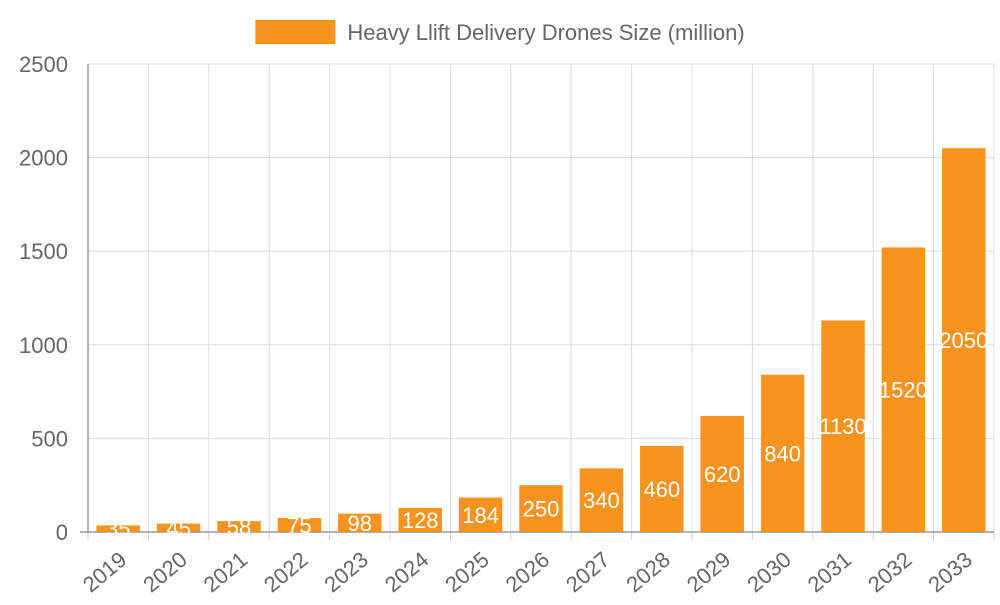 This screenshot has width=1000, height=605. I want to click on bar-2027, so click(601, 500).